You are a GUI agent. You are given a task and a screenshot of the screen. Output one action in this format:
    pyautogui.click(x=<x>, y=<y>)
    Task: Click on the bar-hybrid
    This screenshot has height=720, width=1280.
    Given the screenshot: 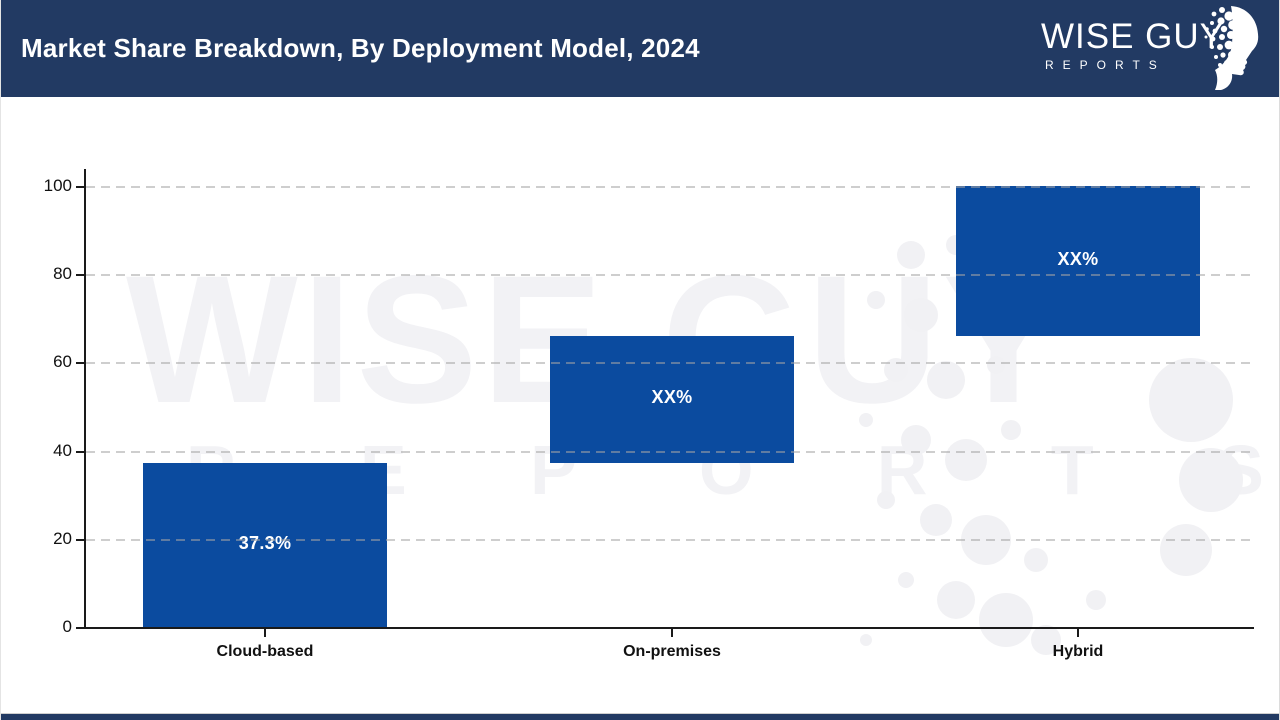 What is the action you would take?
    pyautogui.click(x=1078, y=261)
    